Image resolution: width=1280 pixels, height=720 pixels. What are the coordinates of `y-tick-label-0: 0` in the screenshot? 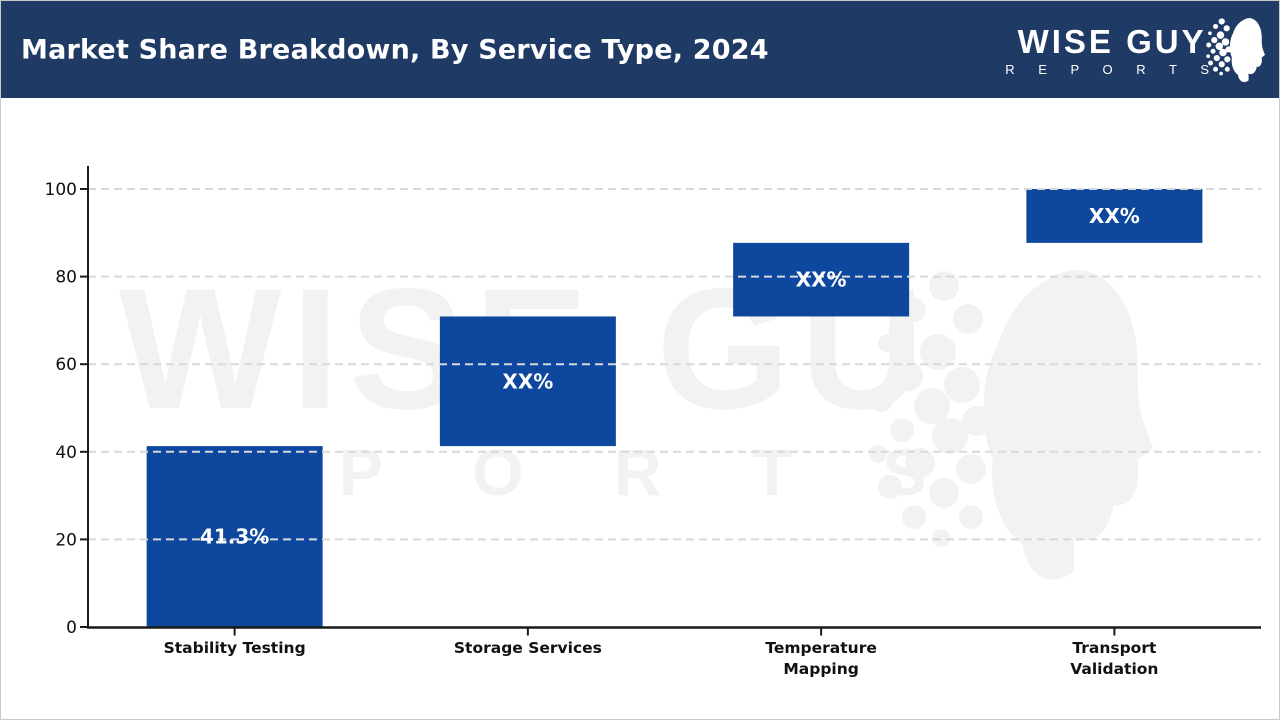 It's located at (71, 628).